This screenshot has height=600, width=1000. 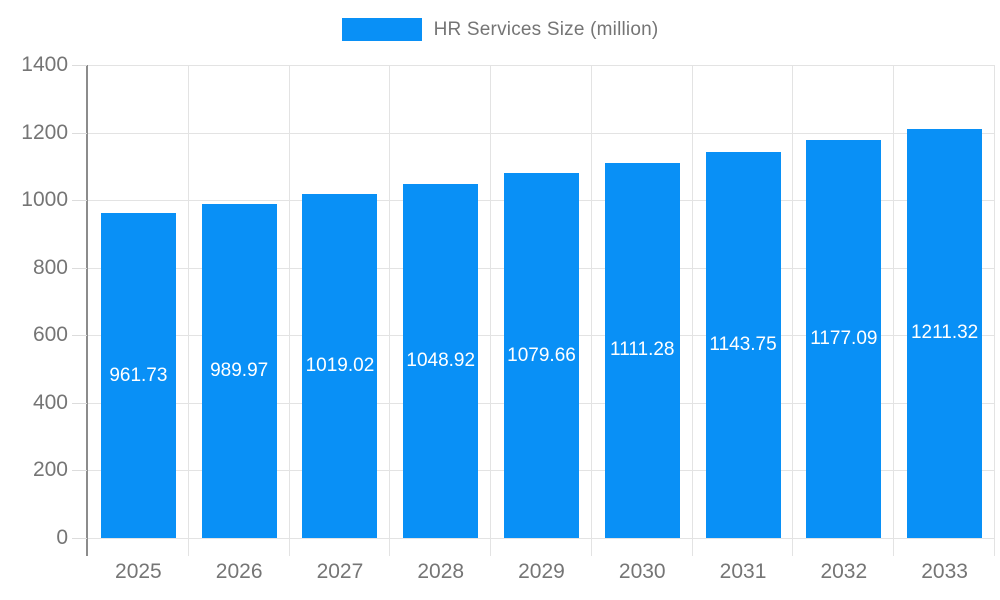 What do you see at coordinates (44, 200) in the screenshot?
I see `y-tick-label: 1000` at bounding box center [44, 200].